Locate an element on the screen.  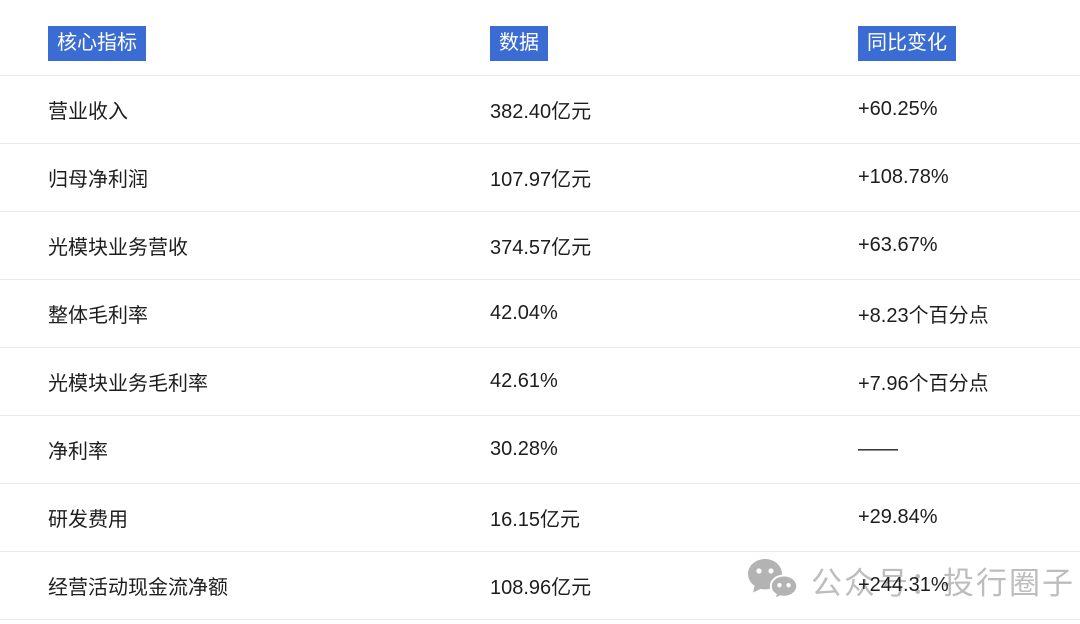
table-row: 营业收入 382.40亿元 +60.25% is located at coordinates (540, 110).